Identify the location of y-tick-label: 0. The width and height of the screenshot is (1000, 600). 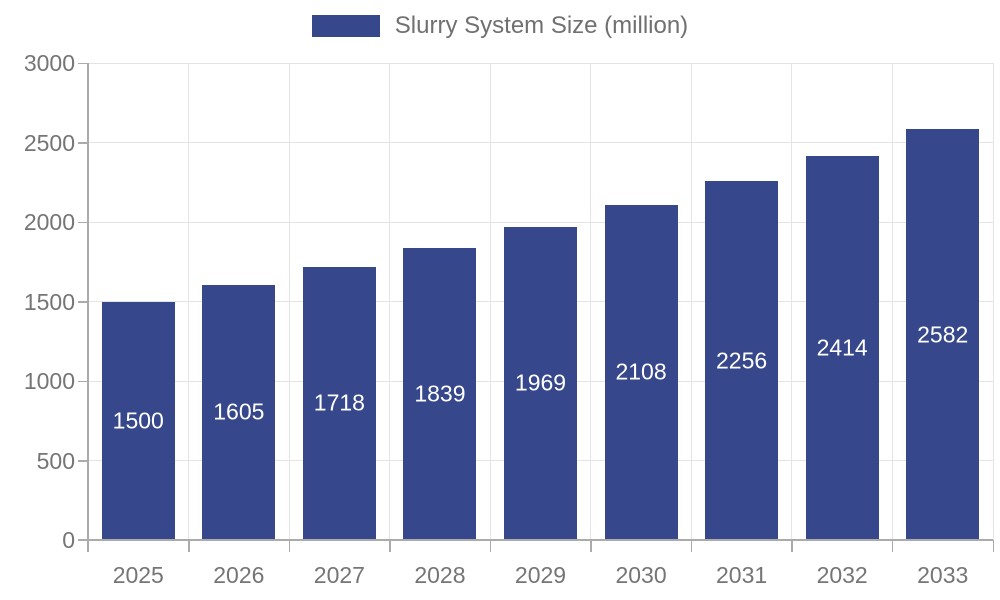
(68, 540).